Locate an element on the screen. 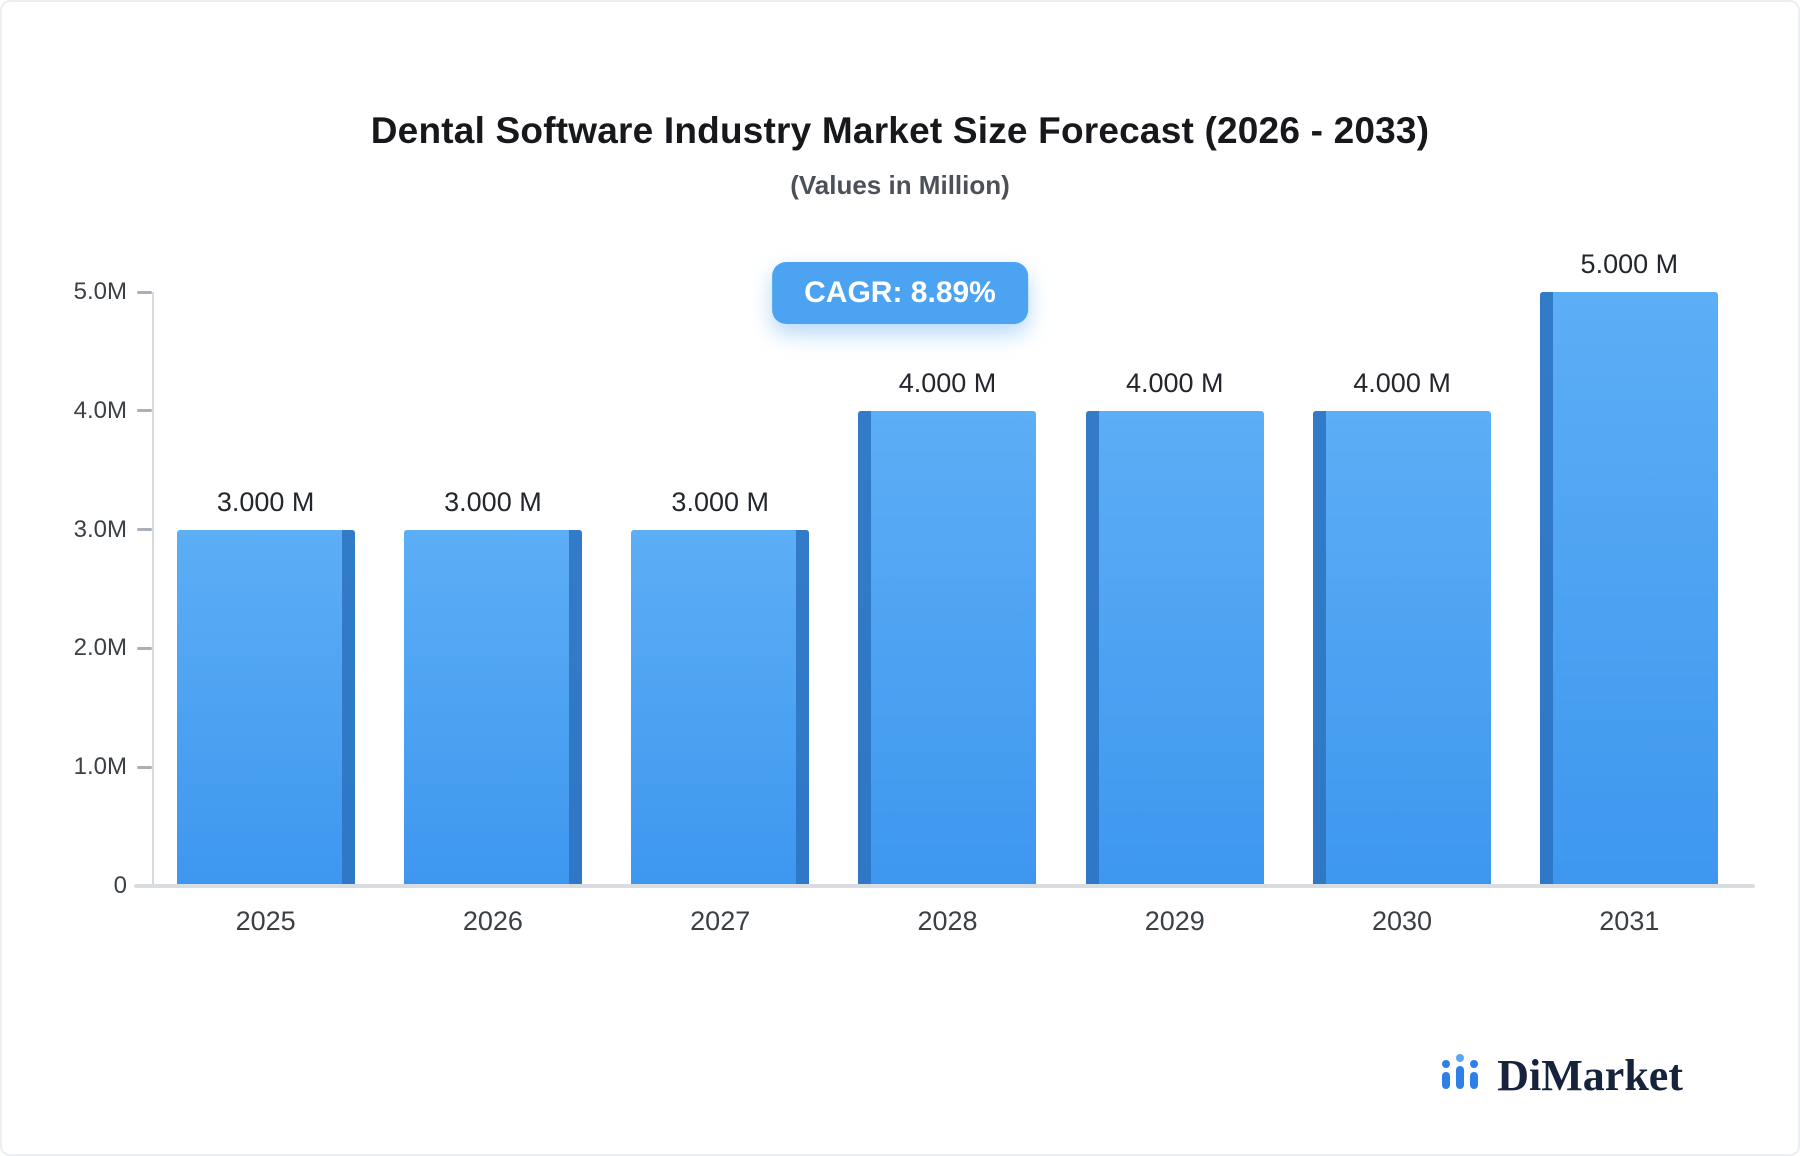 The width and height of the screenshot is (1800, 1156). y-tick-label: 5.0M is located at coordinates (100, 291).